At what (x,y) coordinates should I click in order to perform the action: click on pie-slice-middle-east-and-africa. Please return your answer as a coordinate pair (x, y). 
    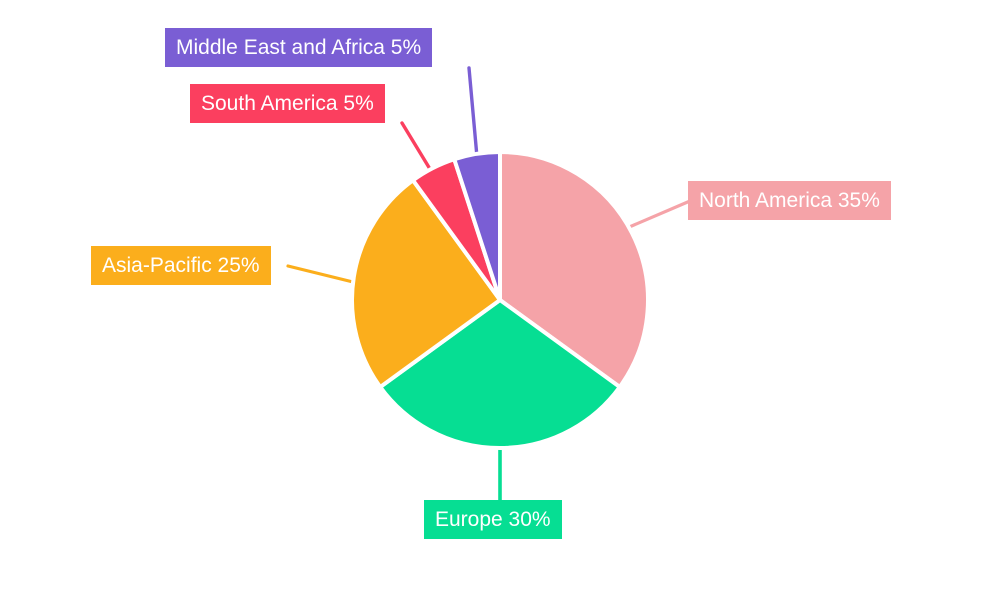
    Looking at the image, I should click on (476, 225).